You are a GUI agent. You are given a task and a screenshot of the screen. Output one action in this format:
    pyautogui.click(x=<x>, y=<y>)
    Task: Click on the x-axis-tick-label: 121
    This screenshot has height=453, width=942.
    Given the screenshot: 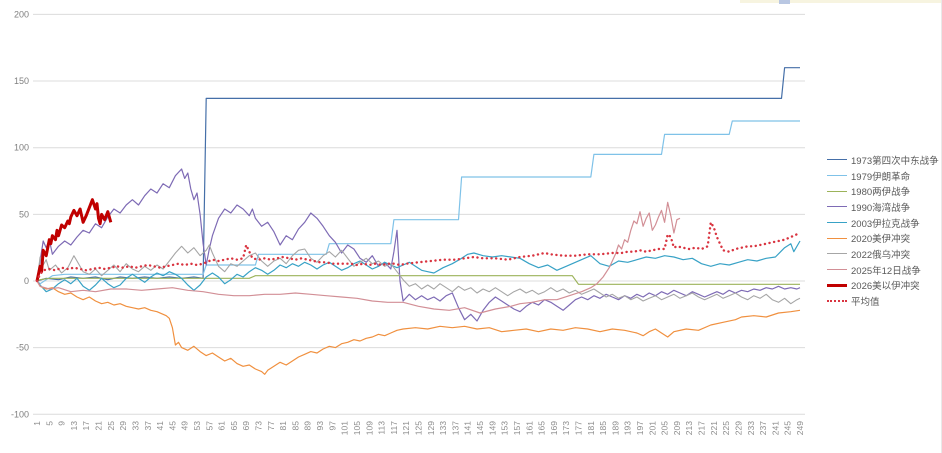 What is the action you would take?
    pyautogui.click(x=406, y=428)
    